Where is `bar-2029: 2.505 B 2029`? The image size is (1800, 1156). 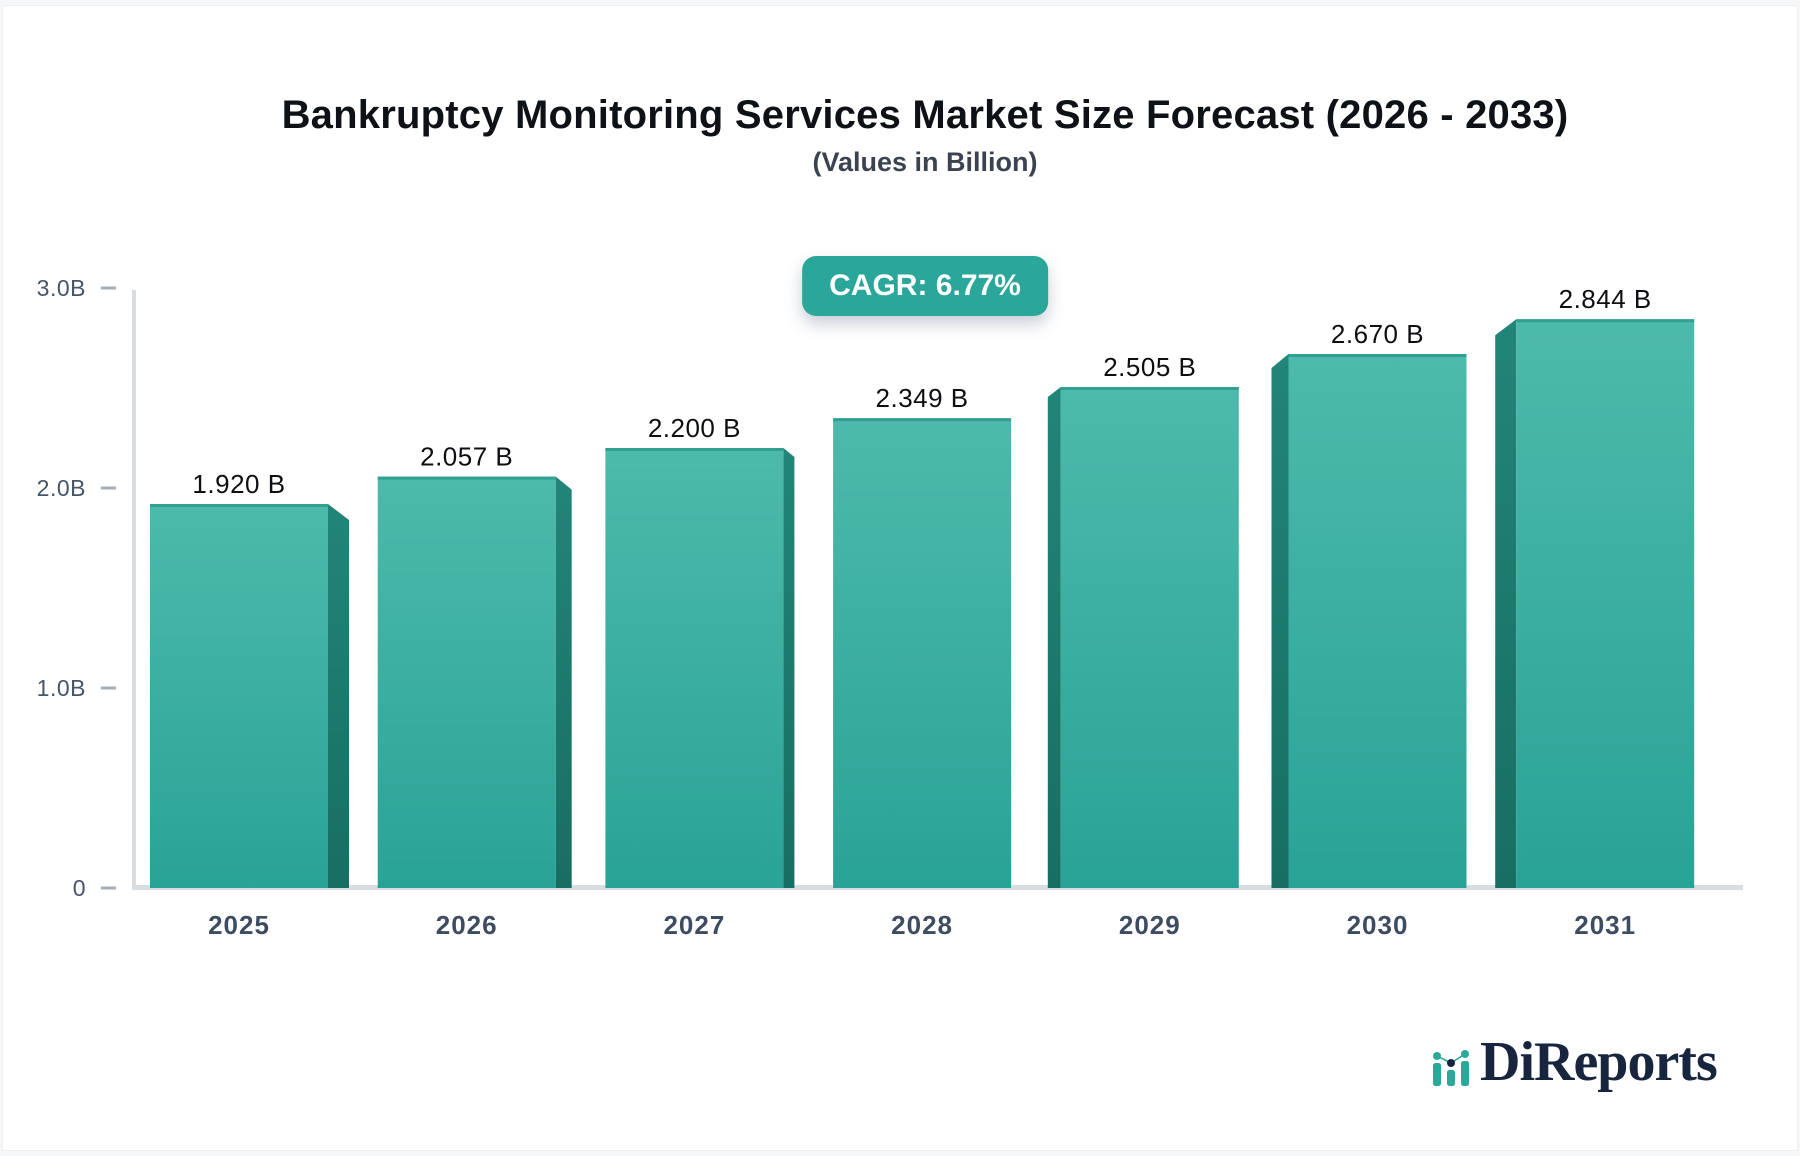
bar-2029: 2.505 B 2029 is located at coordinates (1143, 646).